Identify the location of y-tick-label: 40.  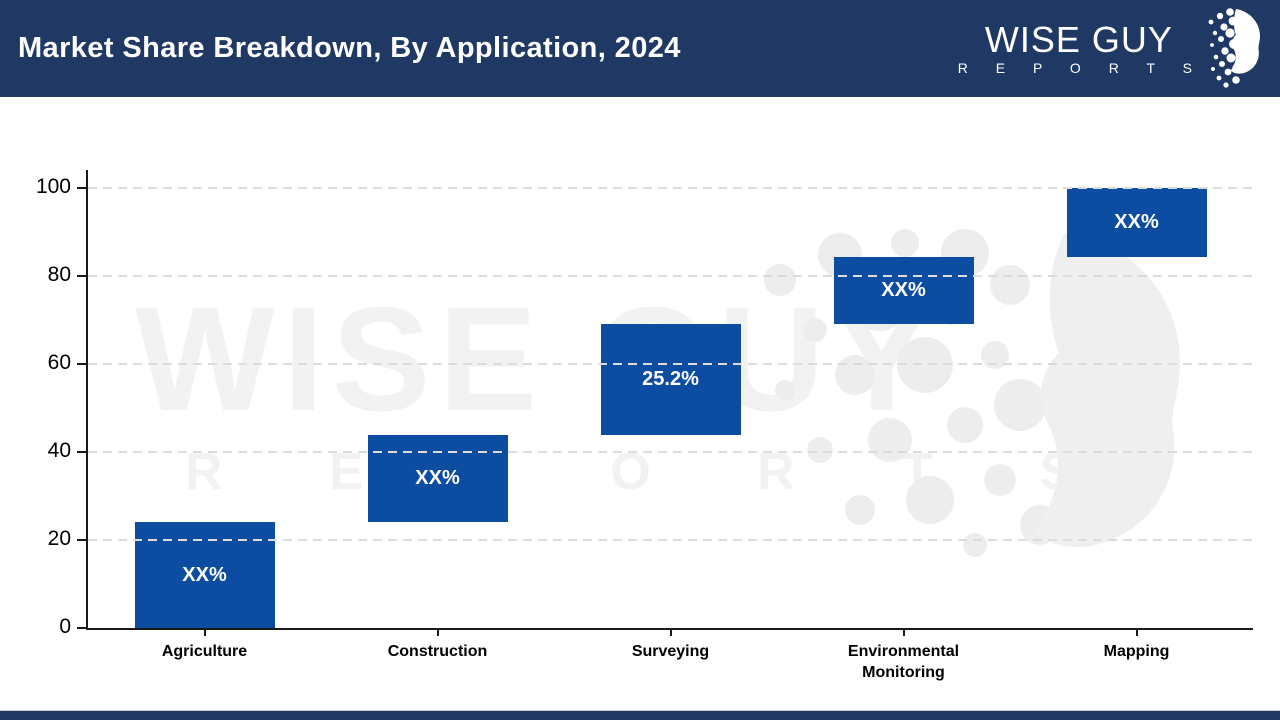
(59, 450).